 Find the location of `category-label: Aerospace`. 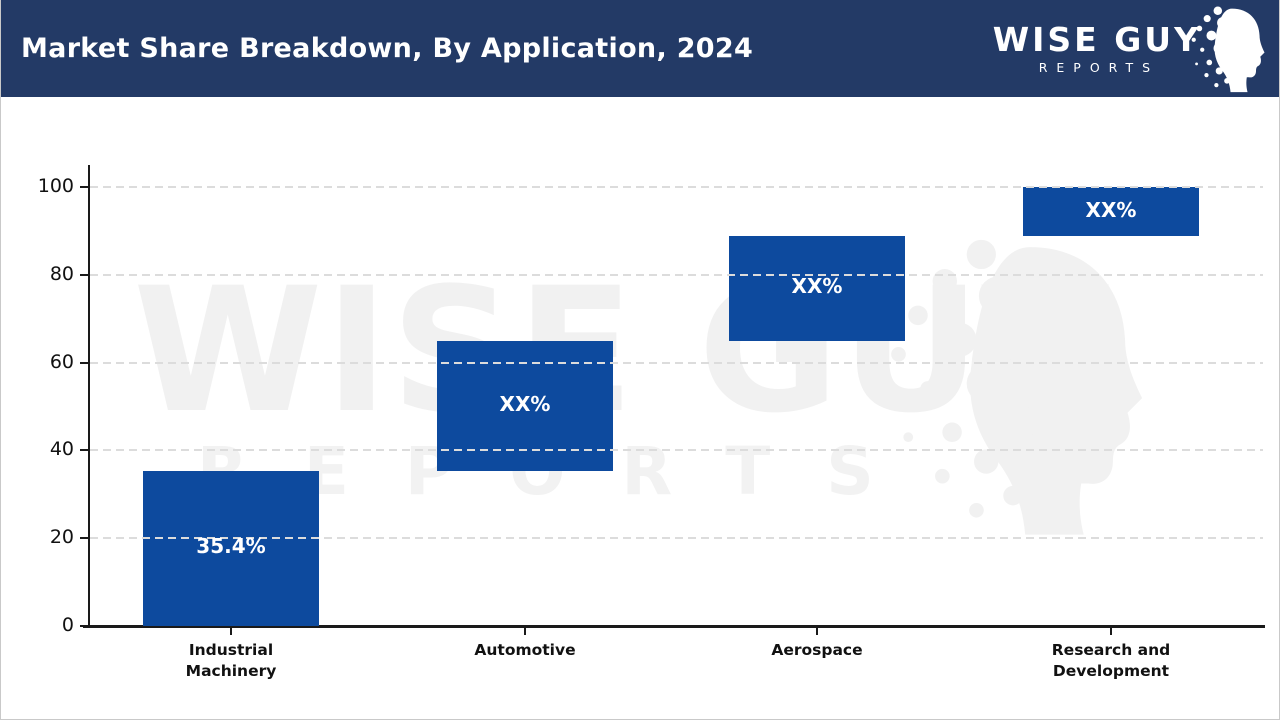

category-label: Aerospace is located at coordinates (817, 650).